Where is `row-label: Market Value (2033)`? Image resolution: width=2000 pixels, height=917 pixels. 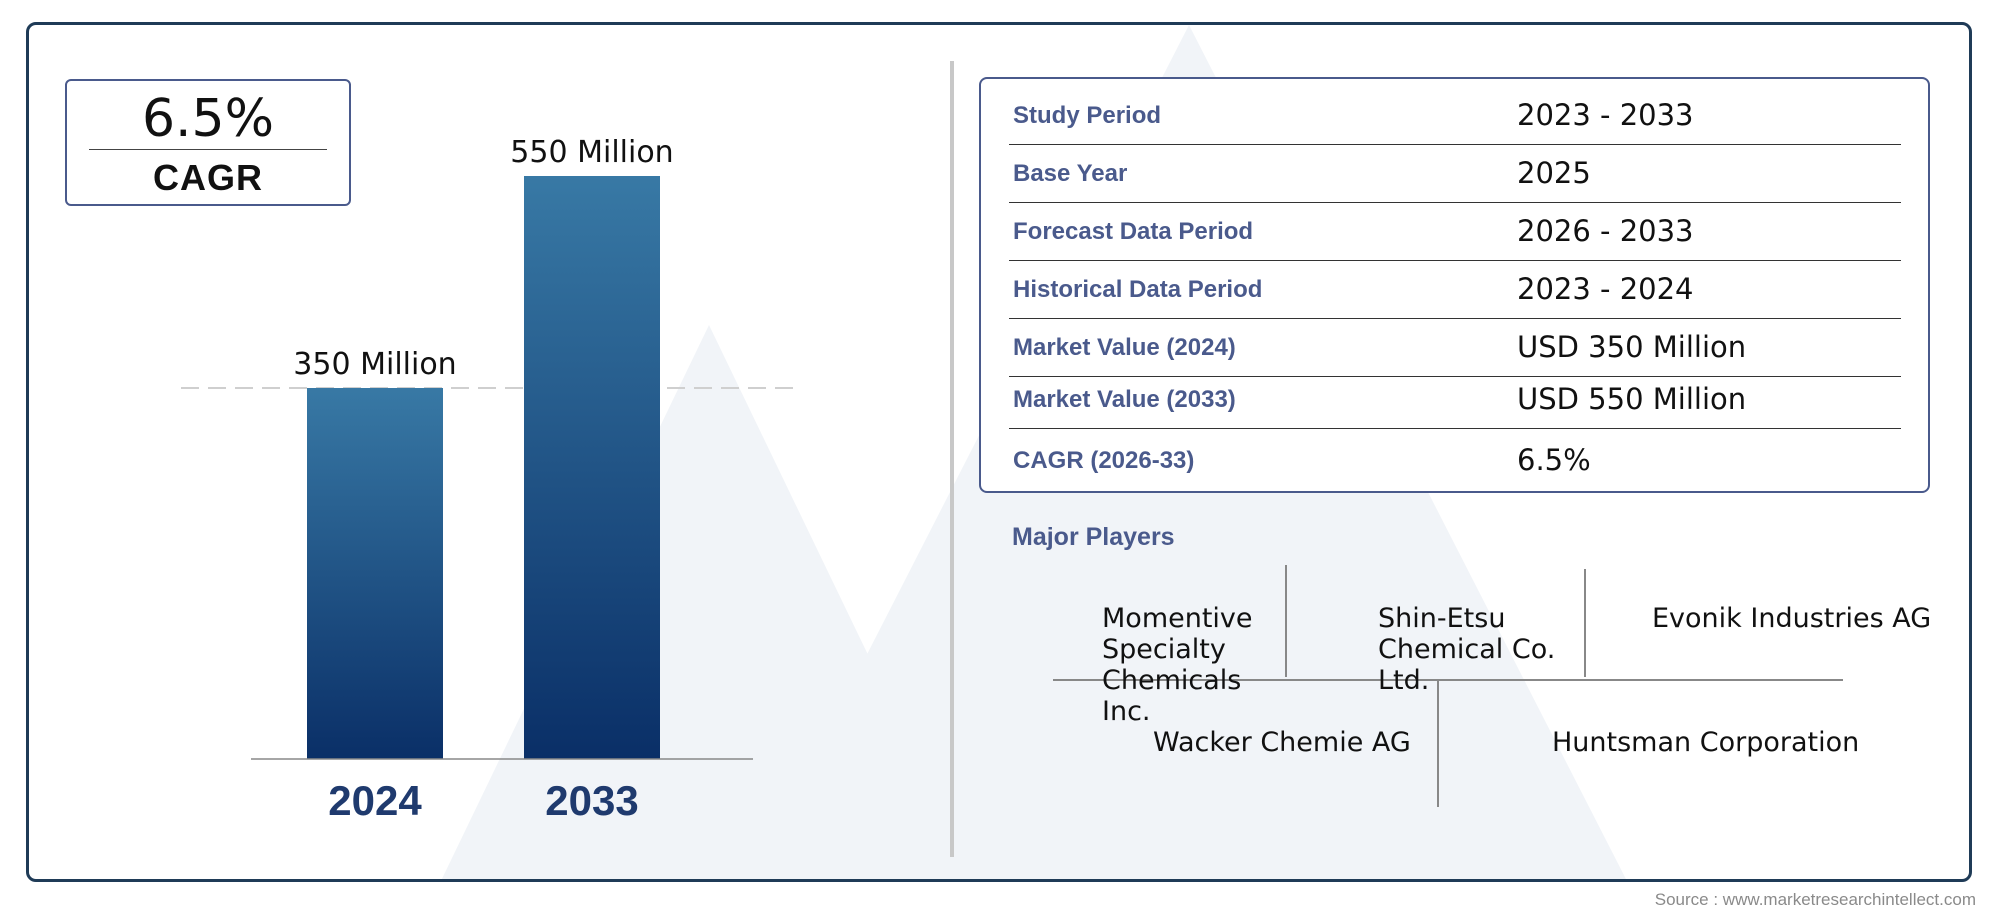 row-label: Market Value (2033) is located at coordinates (1124, 399).